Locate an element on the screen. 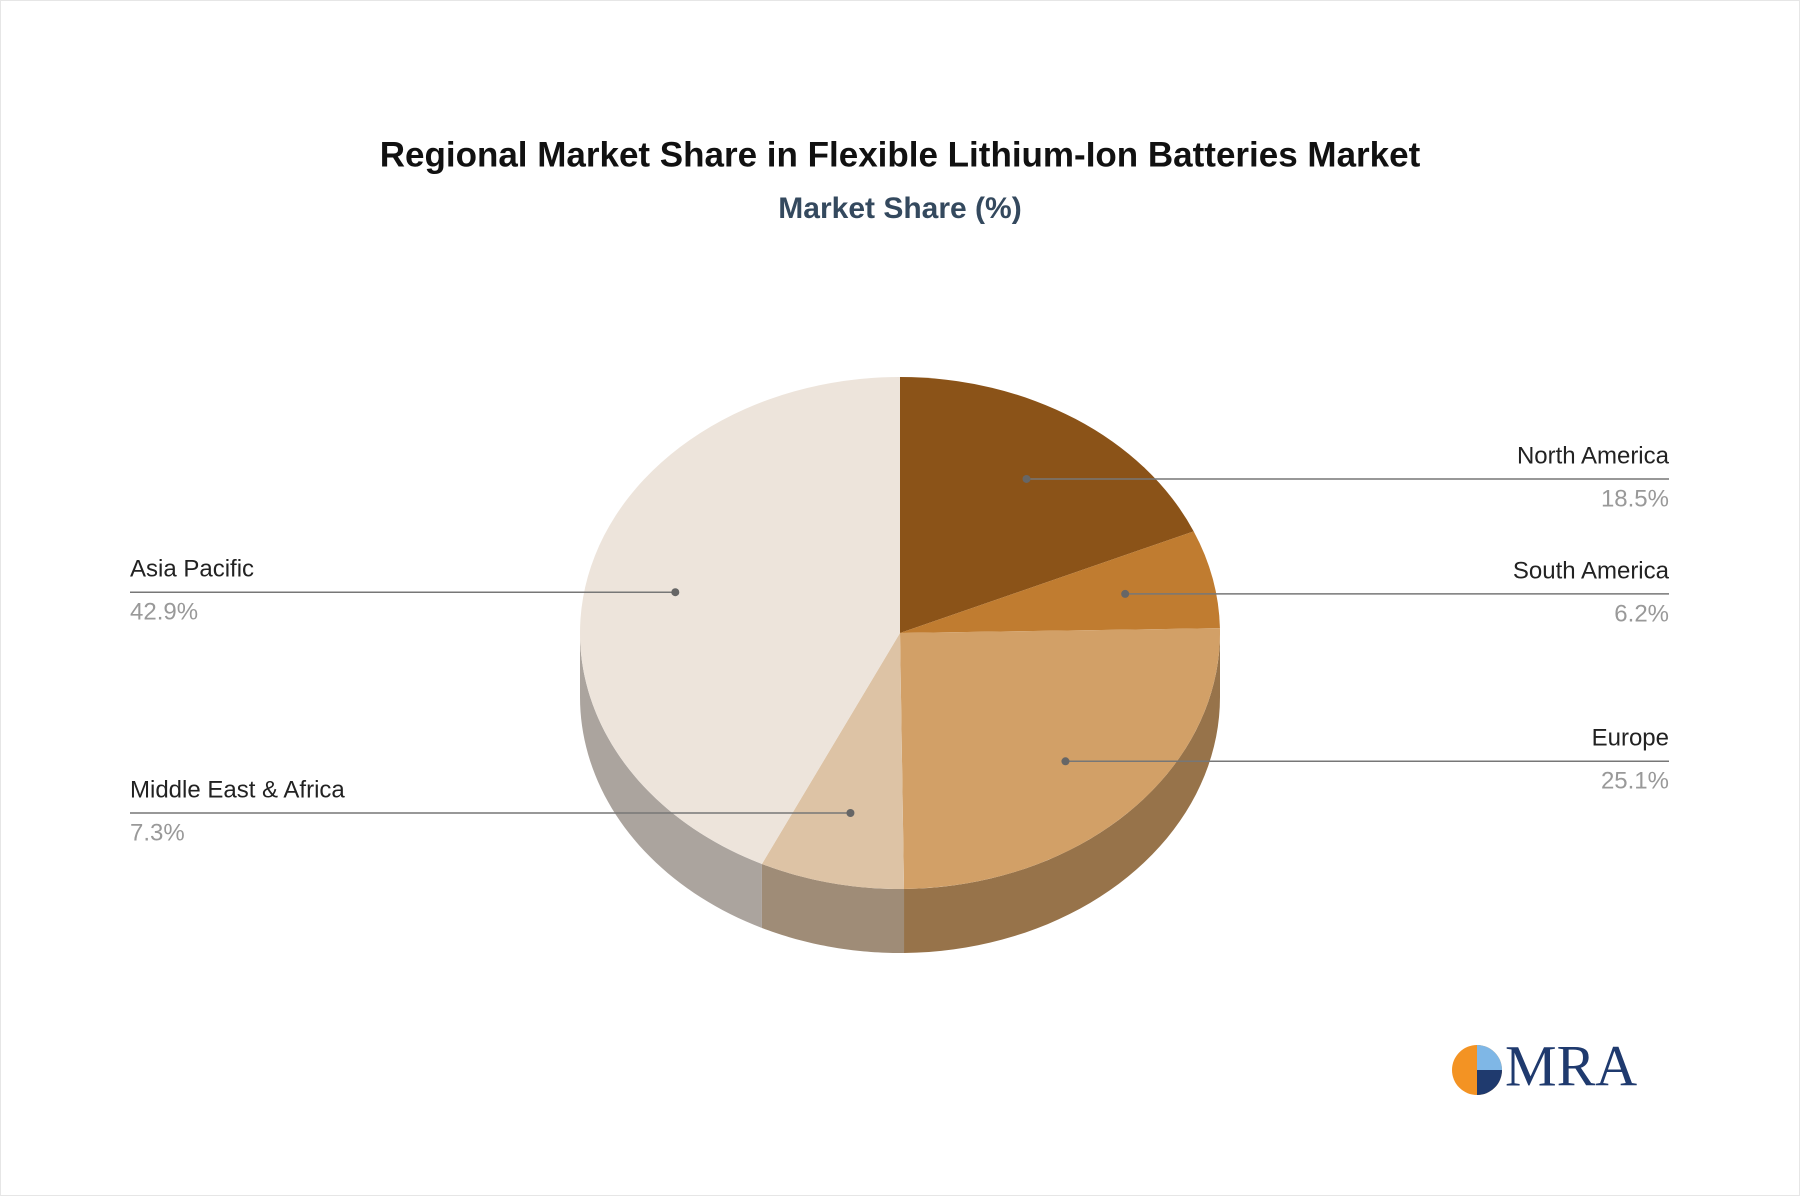  logo: MRA is located at coordinates (1544, 1065).